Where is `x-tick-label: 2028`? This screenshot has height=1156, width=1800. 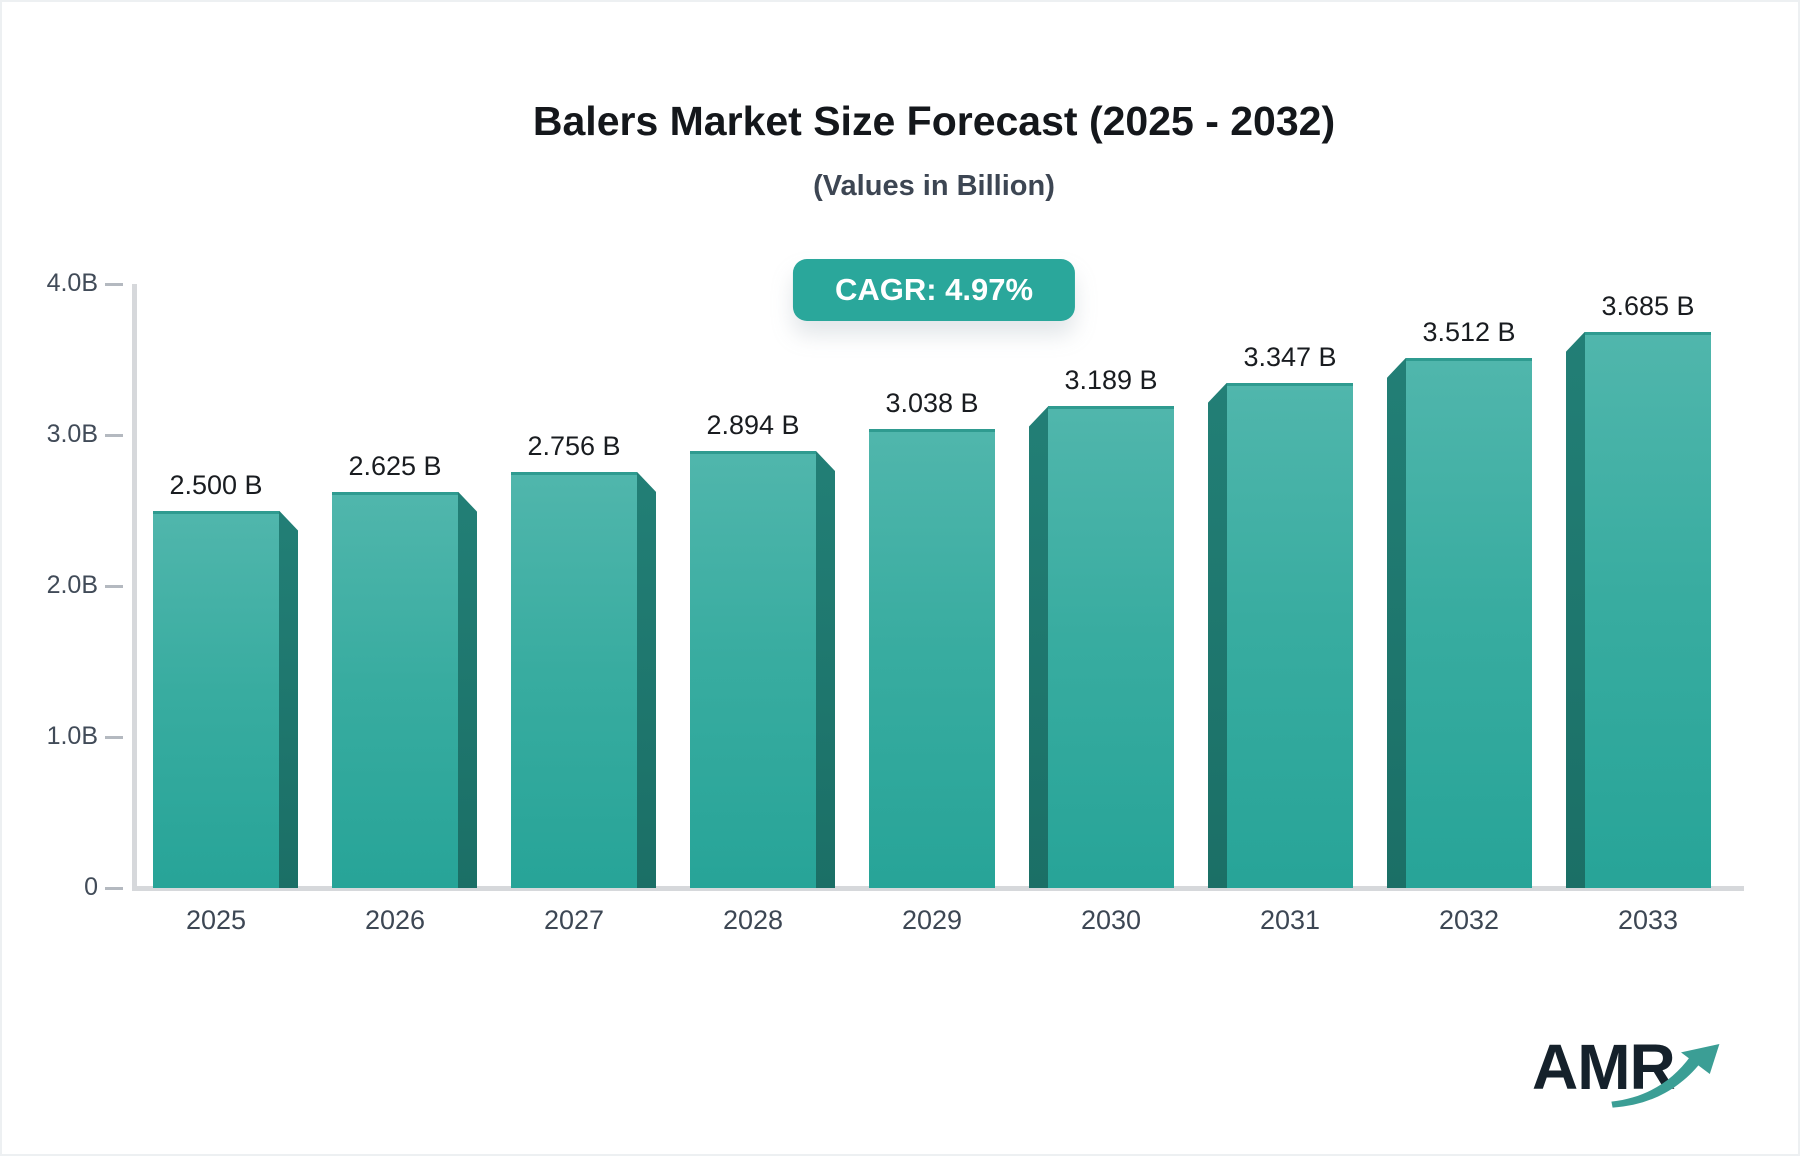
x-tick-label: 2028 is located at coordinates (753, 920).